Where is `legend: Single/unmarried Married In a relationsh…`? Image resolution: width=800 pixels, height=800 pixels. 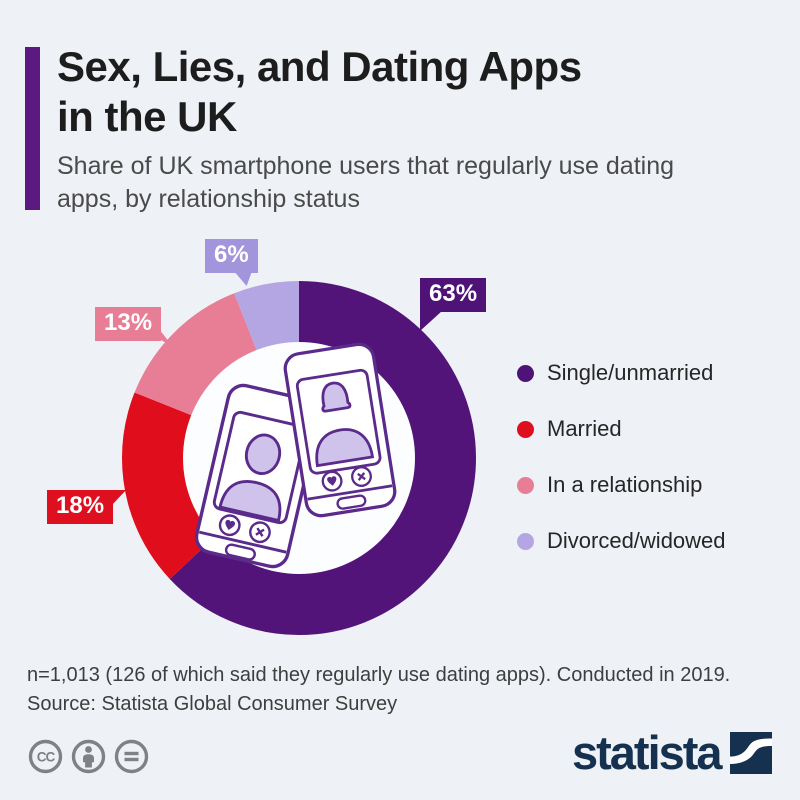 legend: Single/unmarried Married In a relationsh… is located at coordinates (621, 457).